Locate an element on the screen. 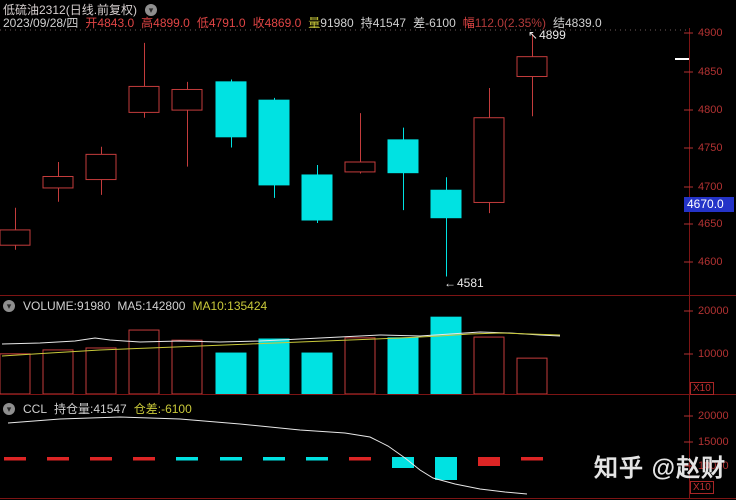 Image resolution: width=736 pixels, height=500 pixels. price-axis-label: 4700 is located at coordinates (710, 187).